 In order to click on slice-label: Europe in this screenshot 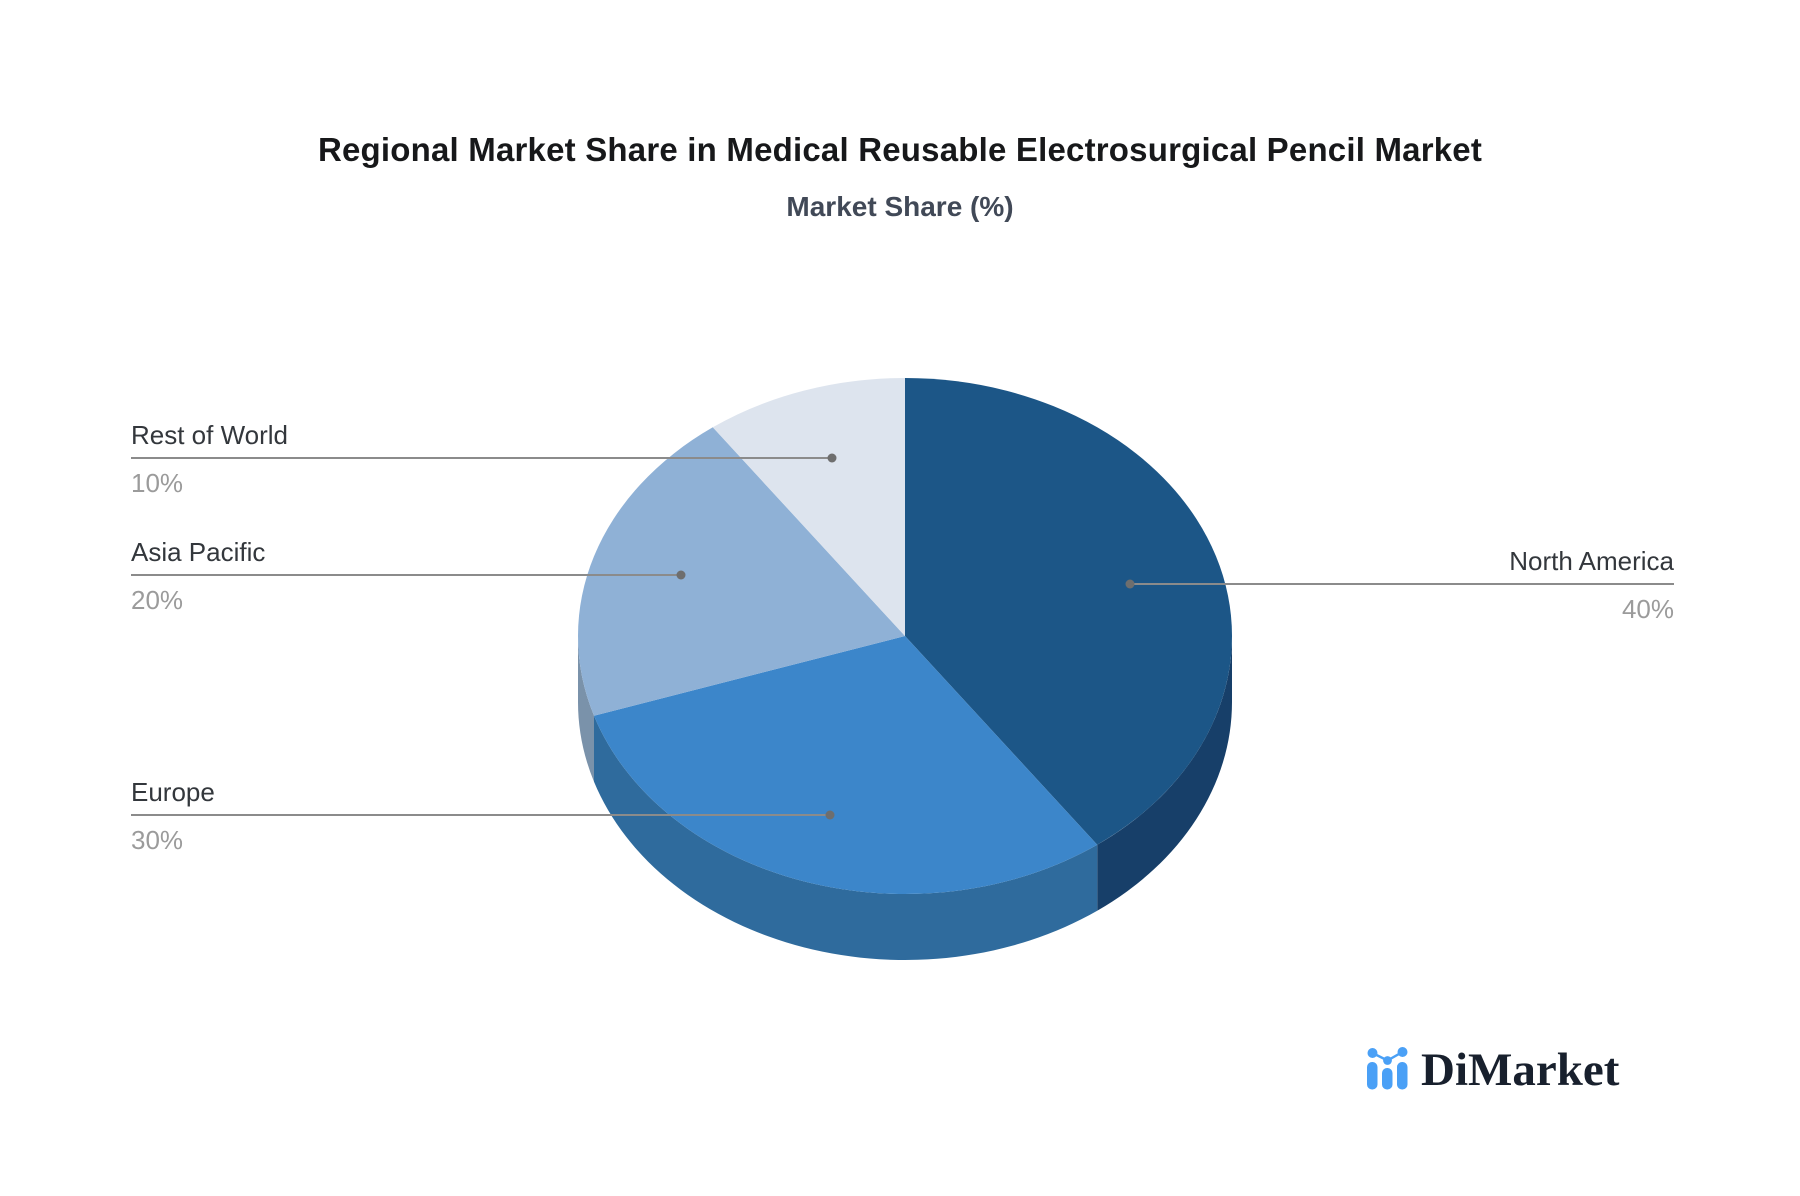, I will do `click(173, 792)`.